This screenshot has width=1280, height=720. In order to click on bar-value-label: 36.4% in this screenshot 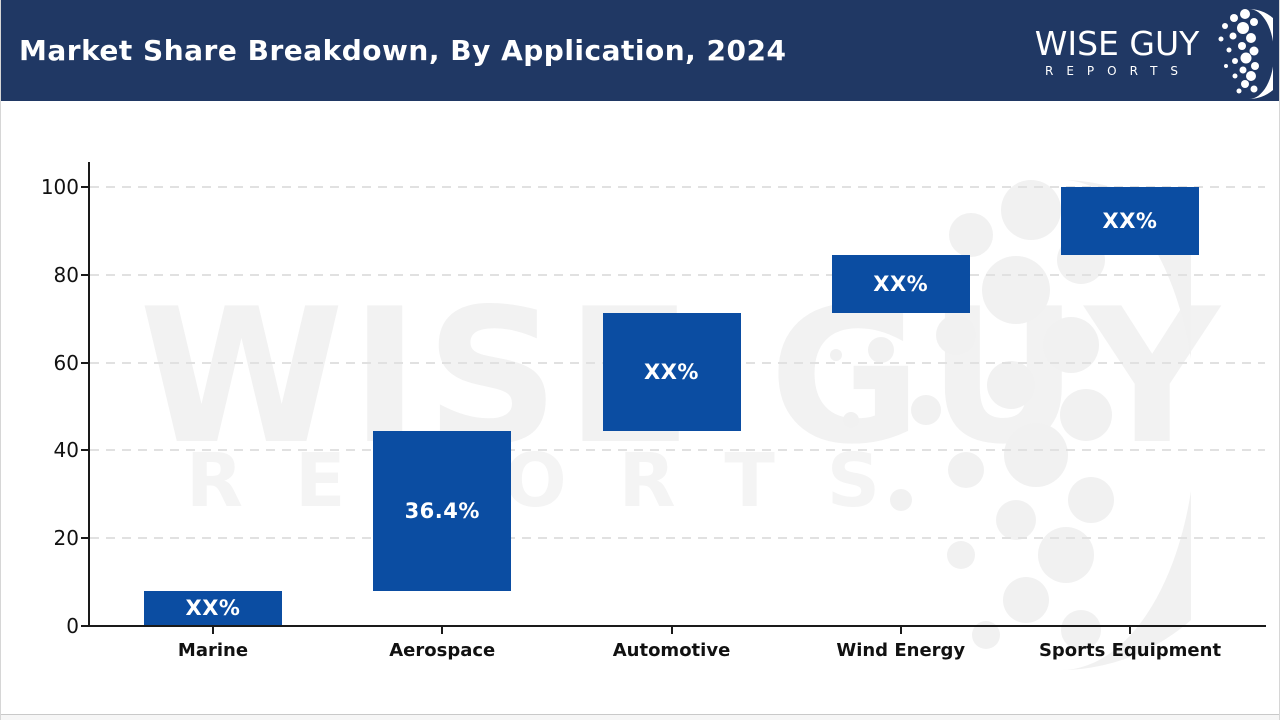, I will do `click(442, 510)`.